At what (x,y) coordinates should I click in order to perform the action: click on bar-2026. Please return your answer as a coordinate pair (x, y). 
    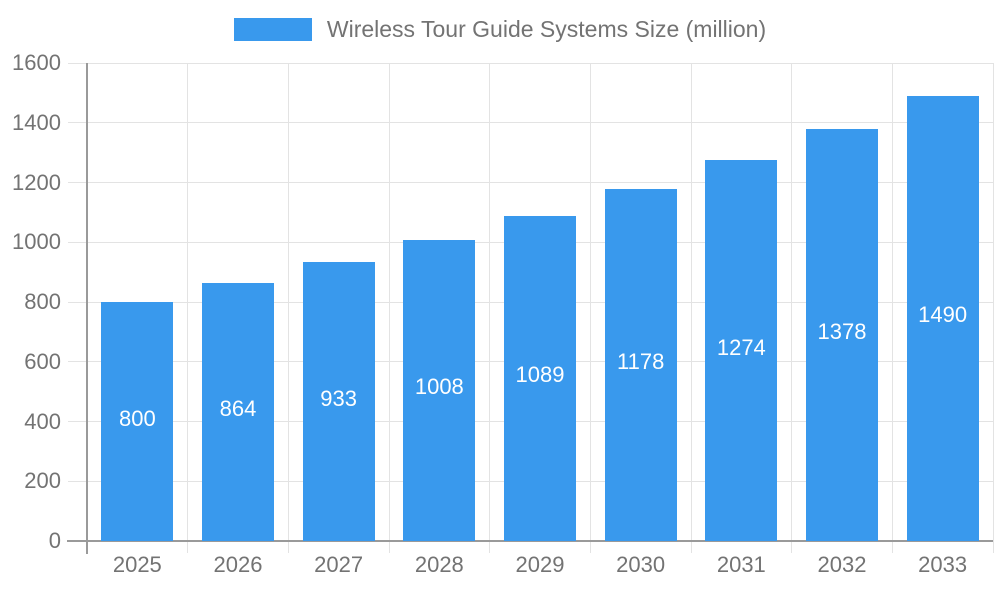
    Looking at the image, I should click on (238, 411).